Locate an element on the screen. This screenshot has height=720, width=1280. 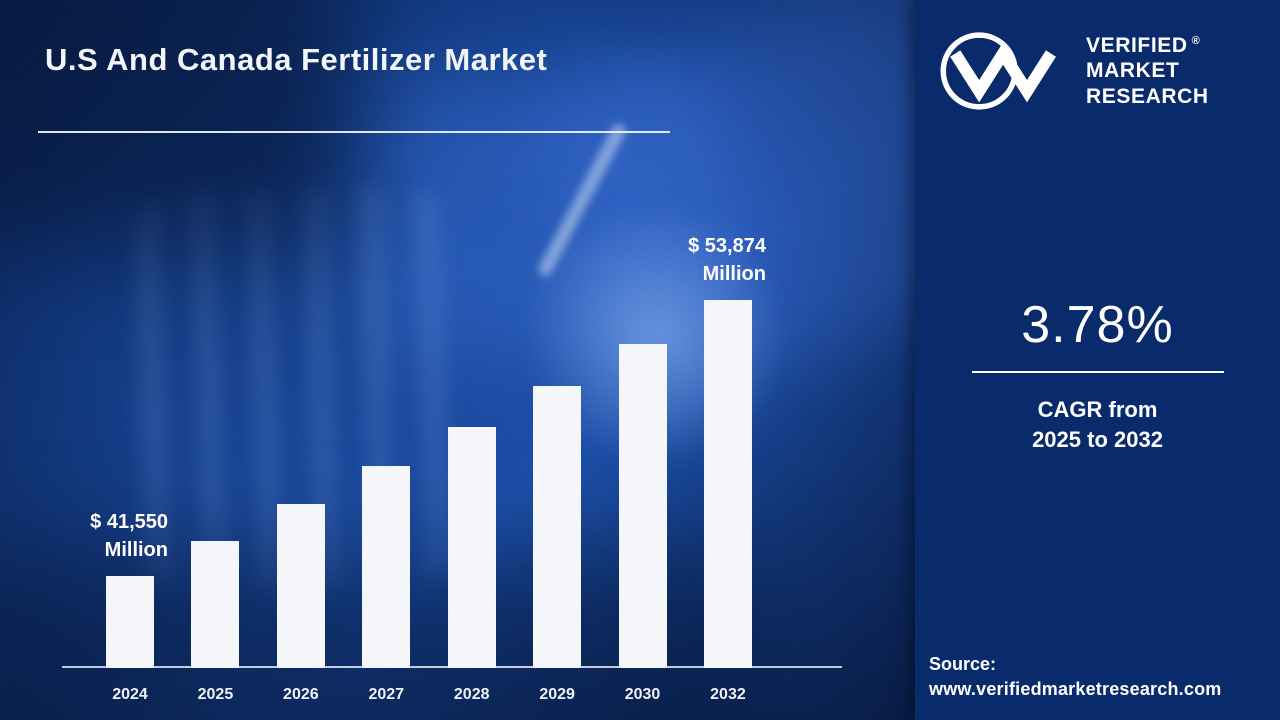
source-url: www.verifiedmarketresearch.com is located at coordinates (1075, 689).